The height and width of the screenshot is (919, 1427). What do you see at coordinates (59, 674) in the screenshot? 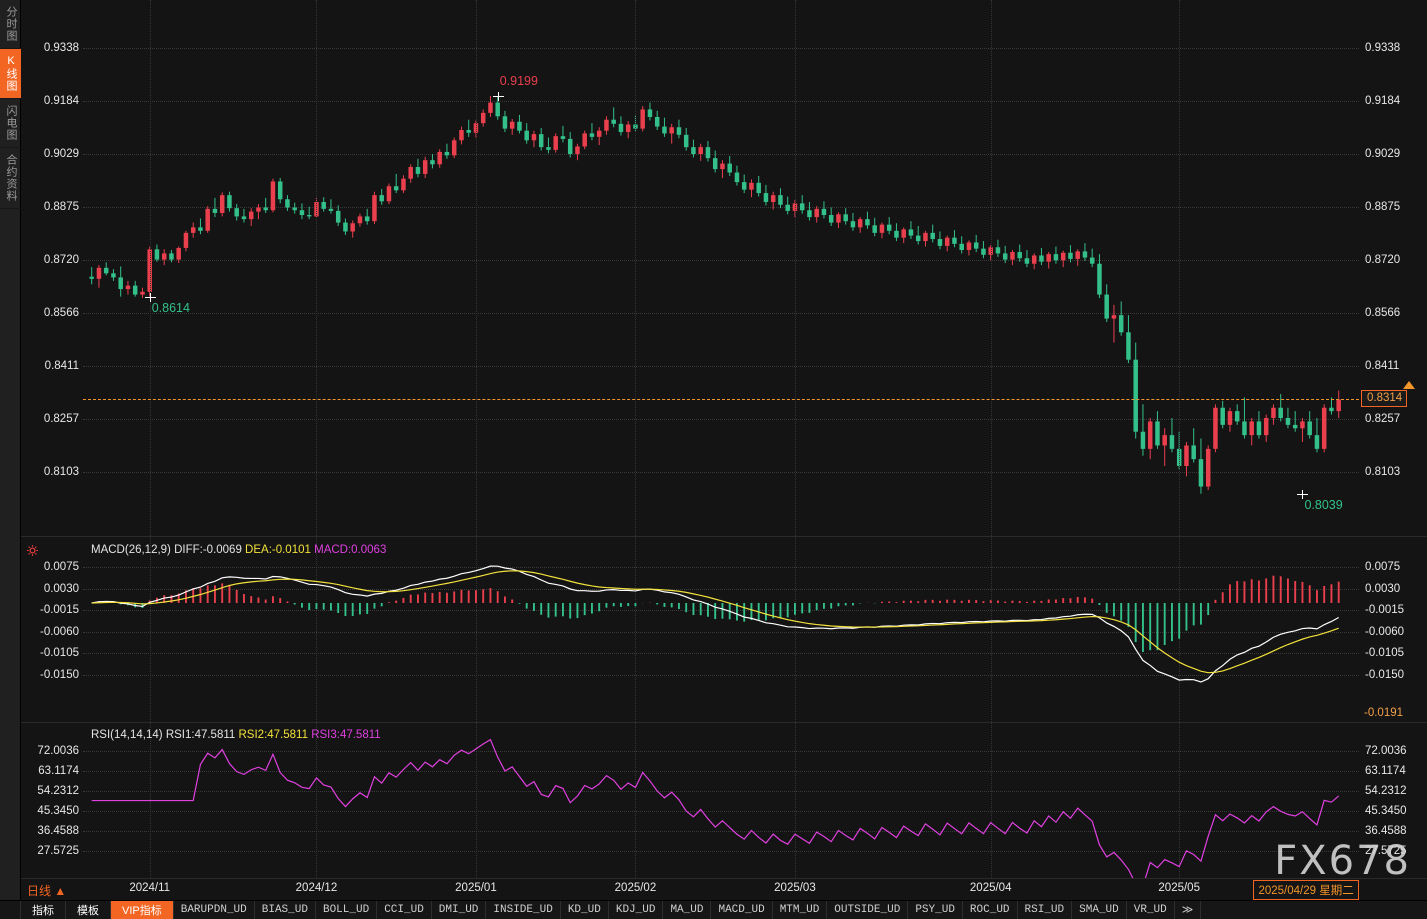
I see `macd-yaxis-left-tick: -0.0150` at bounding box center [59, 674].